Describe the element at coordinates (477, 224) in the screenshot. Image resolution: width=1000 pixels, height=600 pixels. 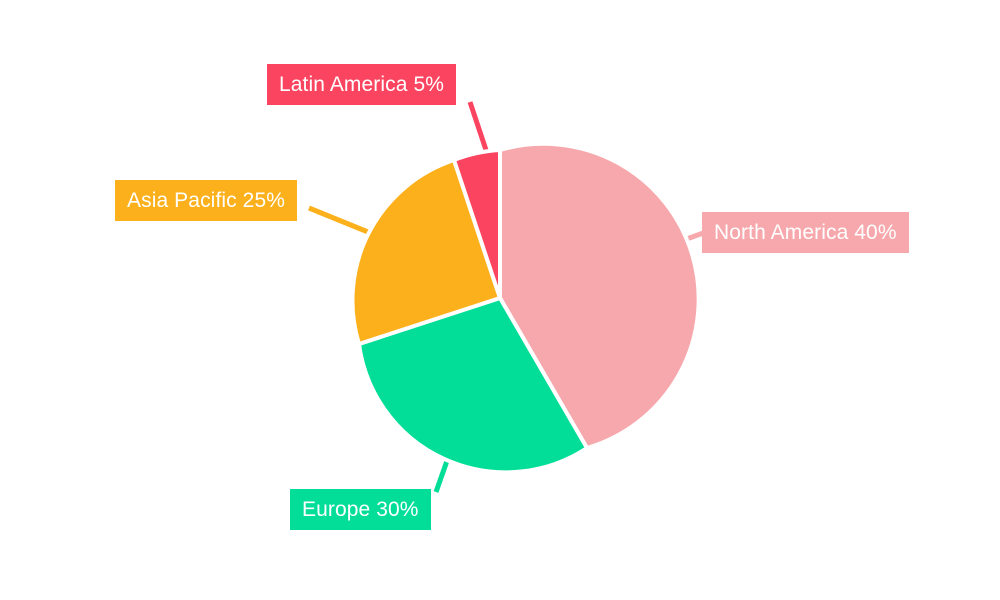
I see `pie-slice-latin-america` at that location.